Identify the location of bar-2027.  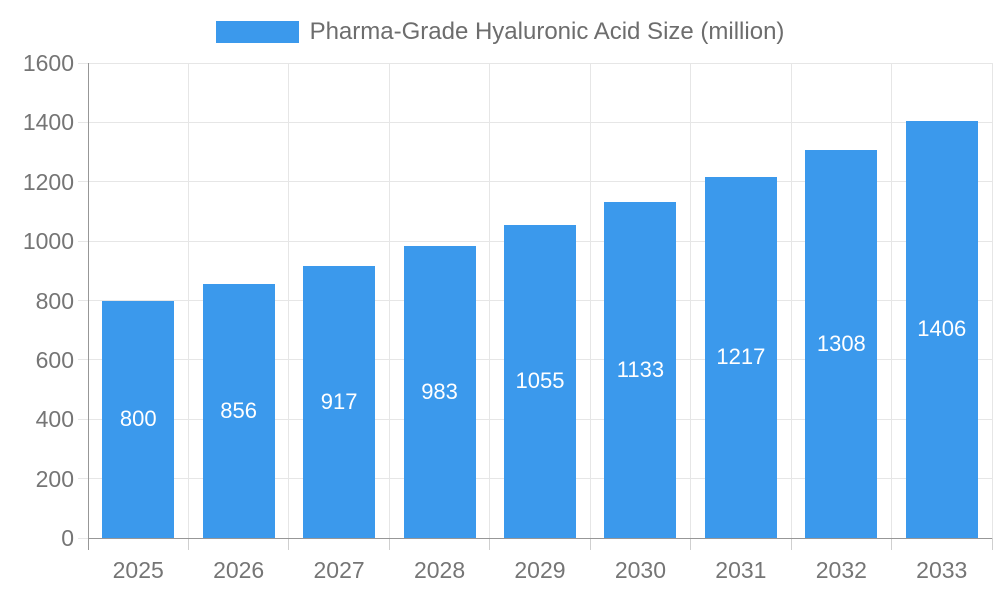
(339, 401).